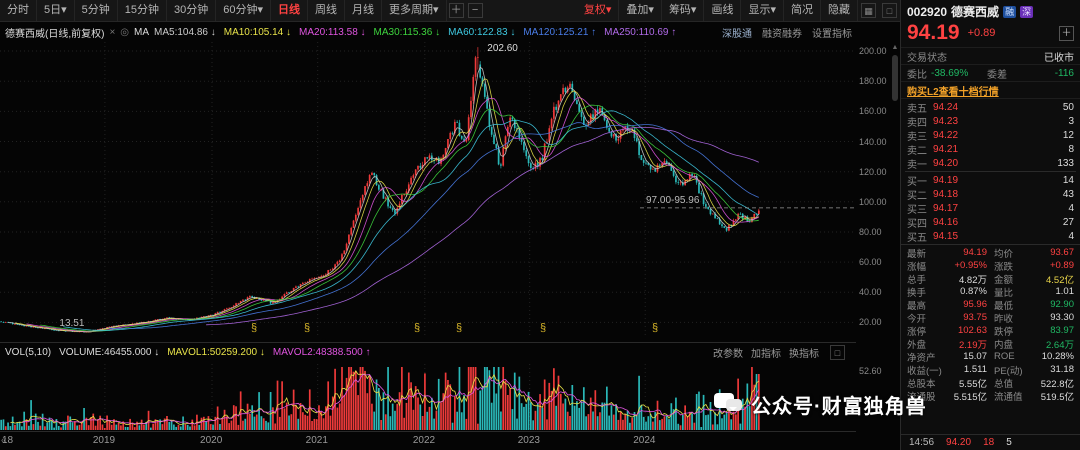 This screenshot has height=450, width=1080. What do you see at coordinates (990, 253) in the screenshot?
I see `stat-row: 最新 94.19 均价 93.67` at bounding box center [990, 253].